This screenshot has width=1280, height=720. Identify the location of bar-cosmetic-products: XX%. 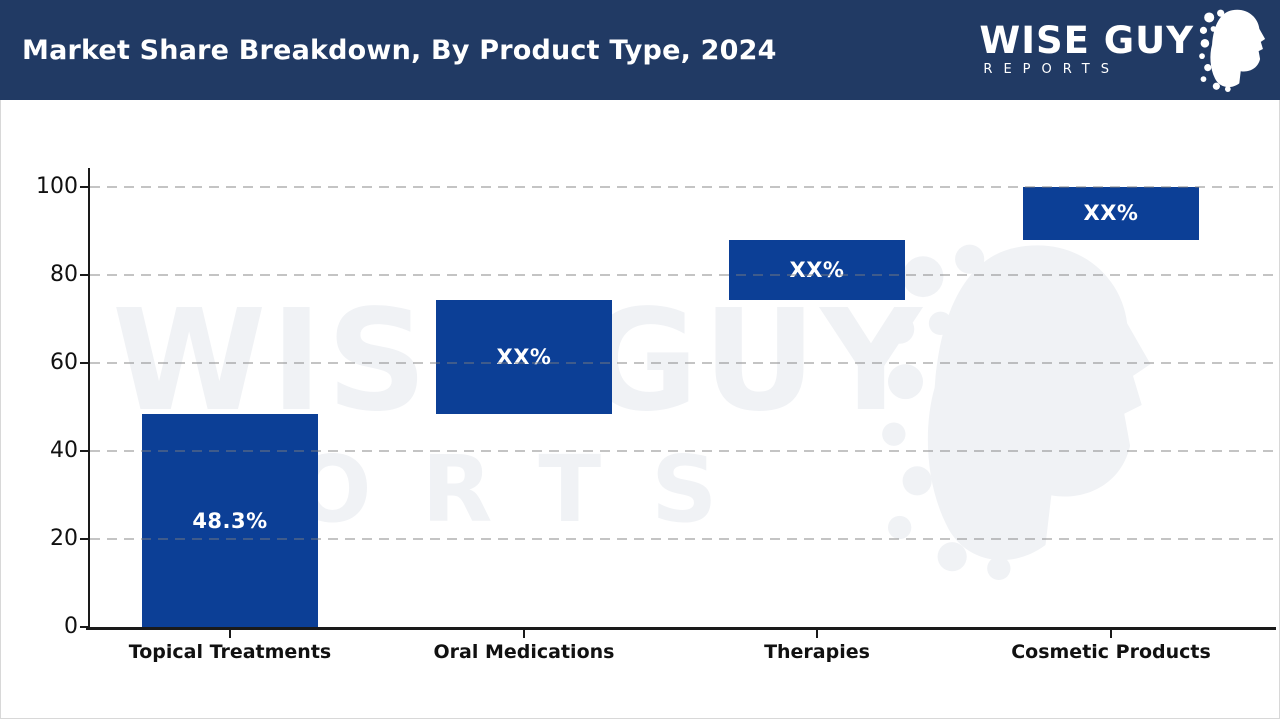
(1111, 213).